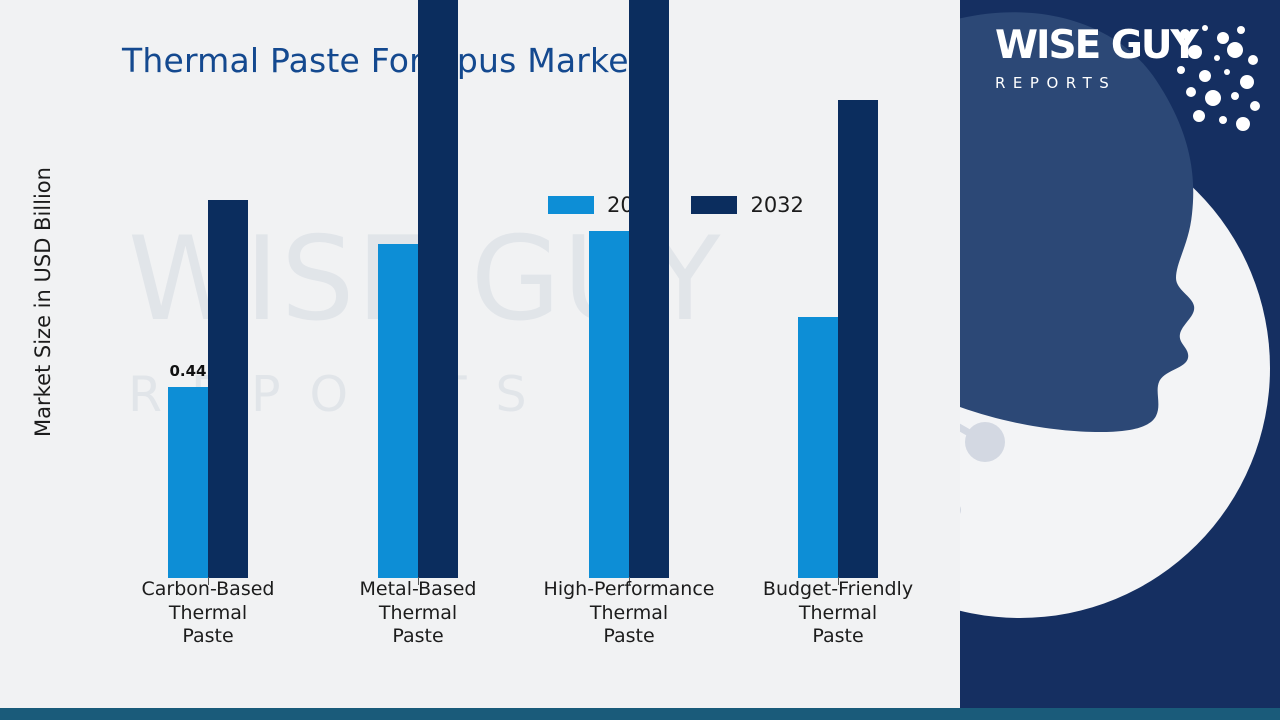 The width and height of the screenshot is (1280, 720). Describe the element at coordinates (640, 714) in the screenshot. I see `footer-strip` at that location.